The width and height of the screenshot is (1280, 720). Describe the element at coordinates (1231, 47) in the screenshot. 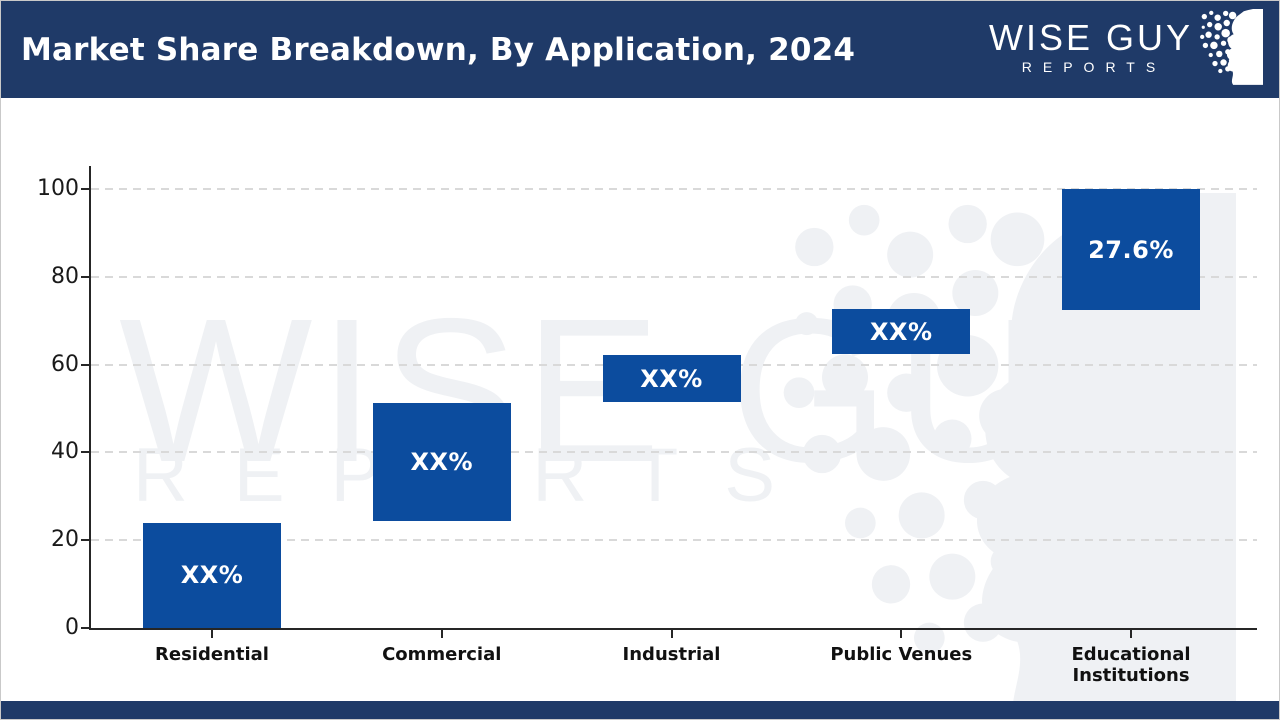

I see `face-dots-icon` at that location.